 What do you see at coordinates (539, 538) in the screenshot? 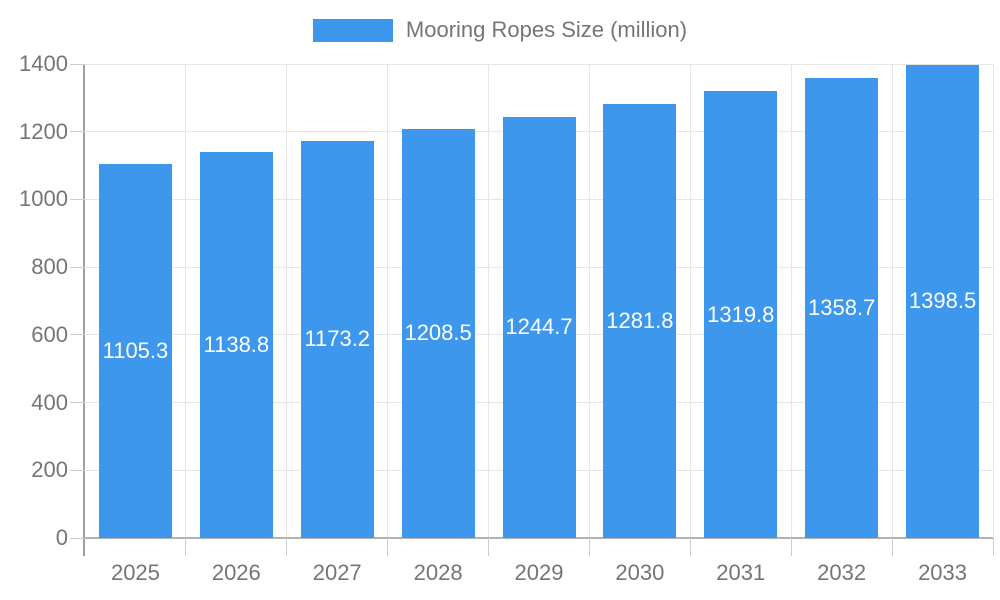
I see `x-axis-line` at bounding box center [539, 538].